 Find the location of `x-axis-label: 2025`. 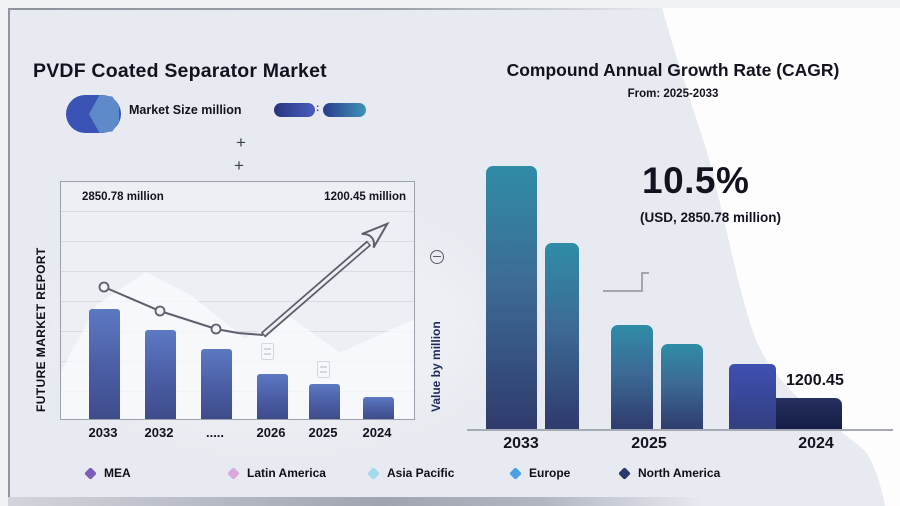

x-axis-label: 2025 is located at coordinates (323, 432).